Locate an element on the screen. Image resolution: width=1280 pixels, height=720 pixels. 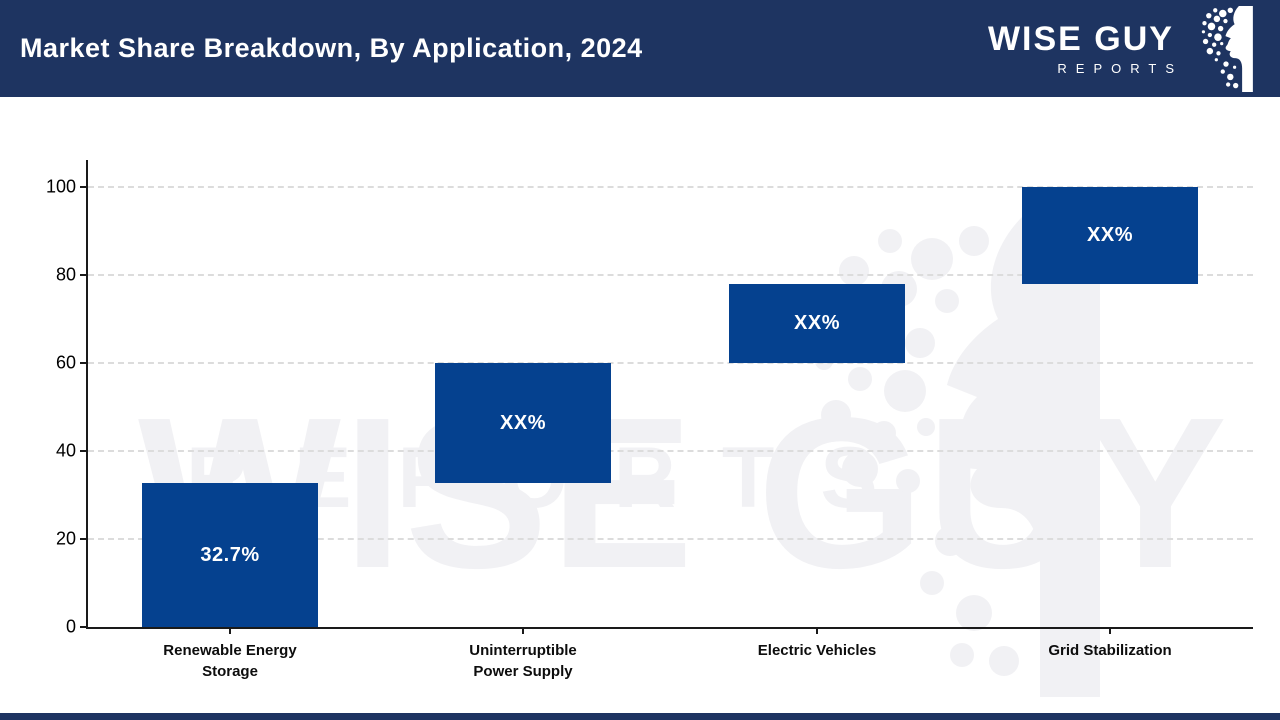
category-label: Electric Vehicles is located at coordinates (817, 650).